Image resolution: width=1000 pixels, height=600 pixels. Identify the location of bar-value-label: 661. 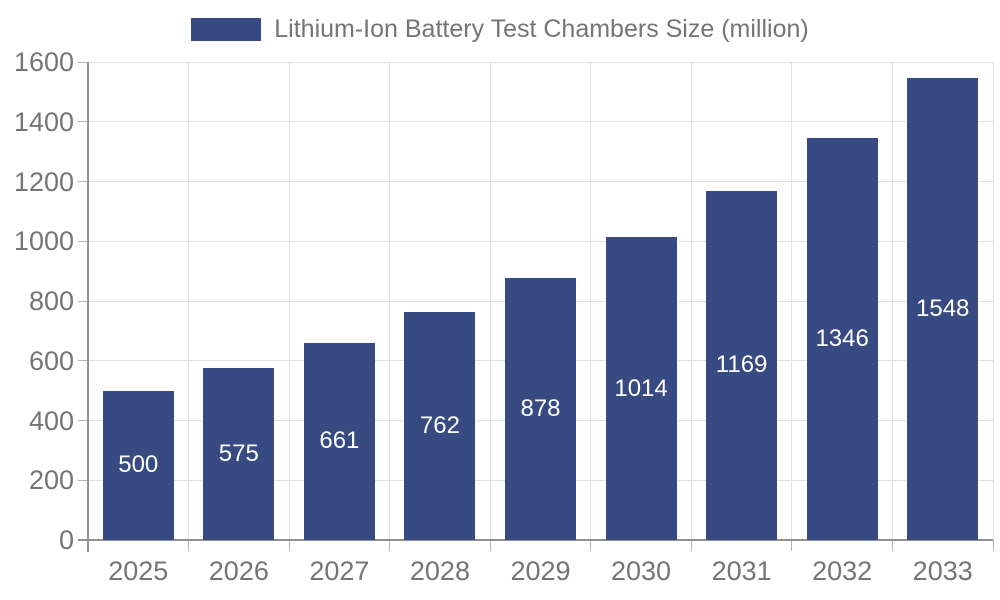
(339, 441).